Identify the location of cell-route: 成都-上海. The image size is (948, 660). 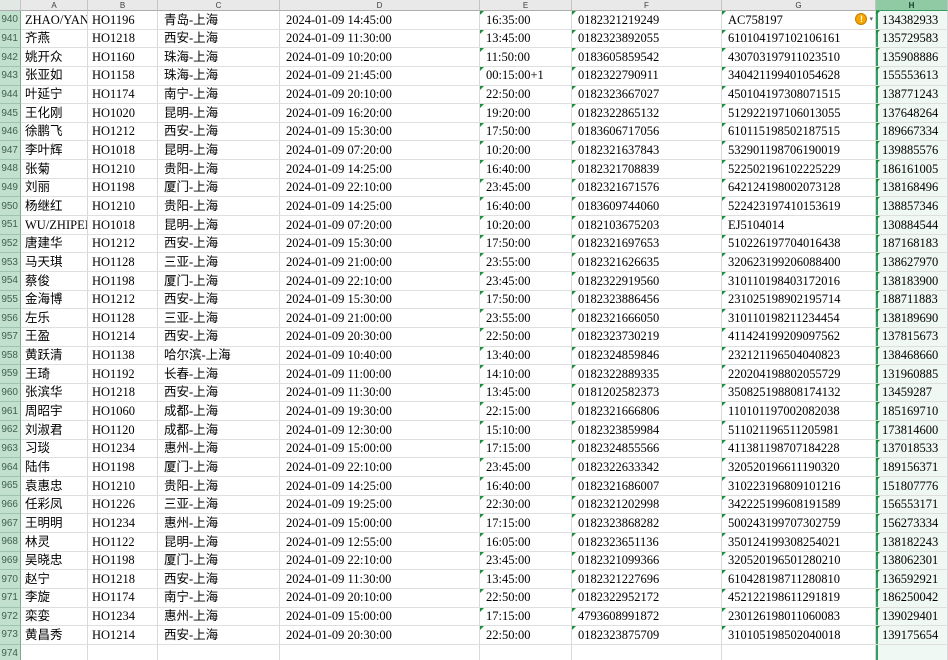
(219, 430).